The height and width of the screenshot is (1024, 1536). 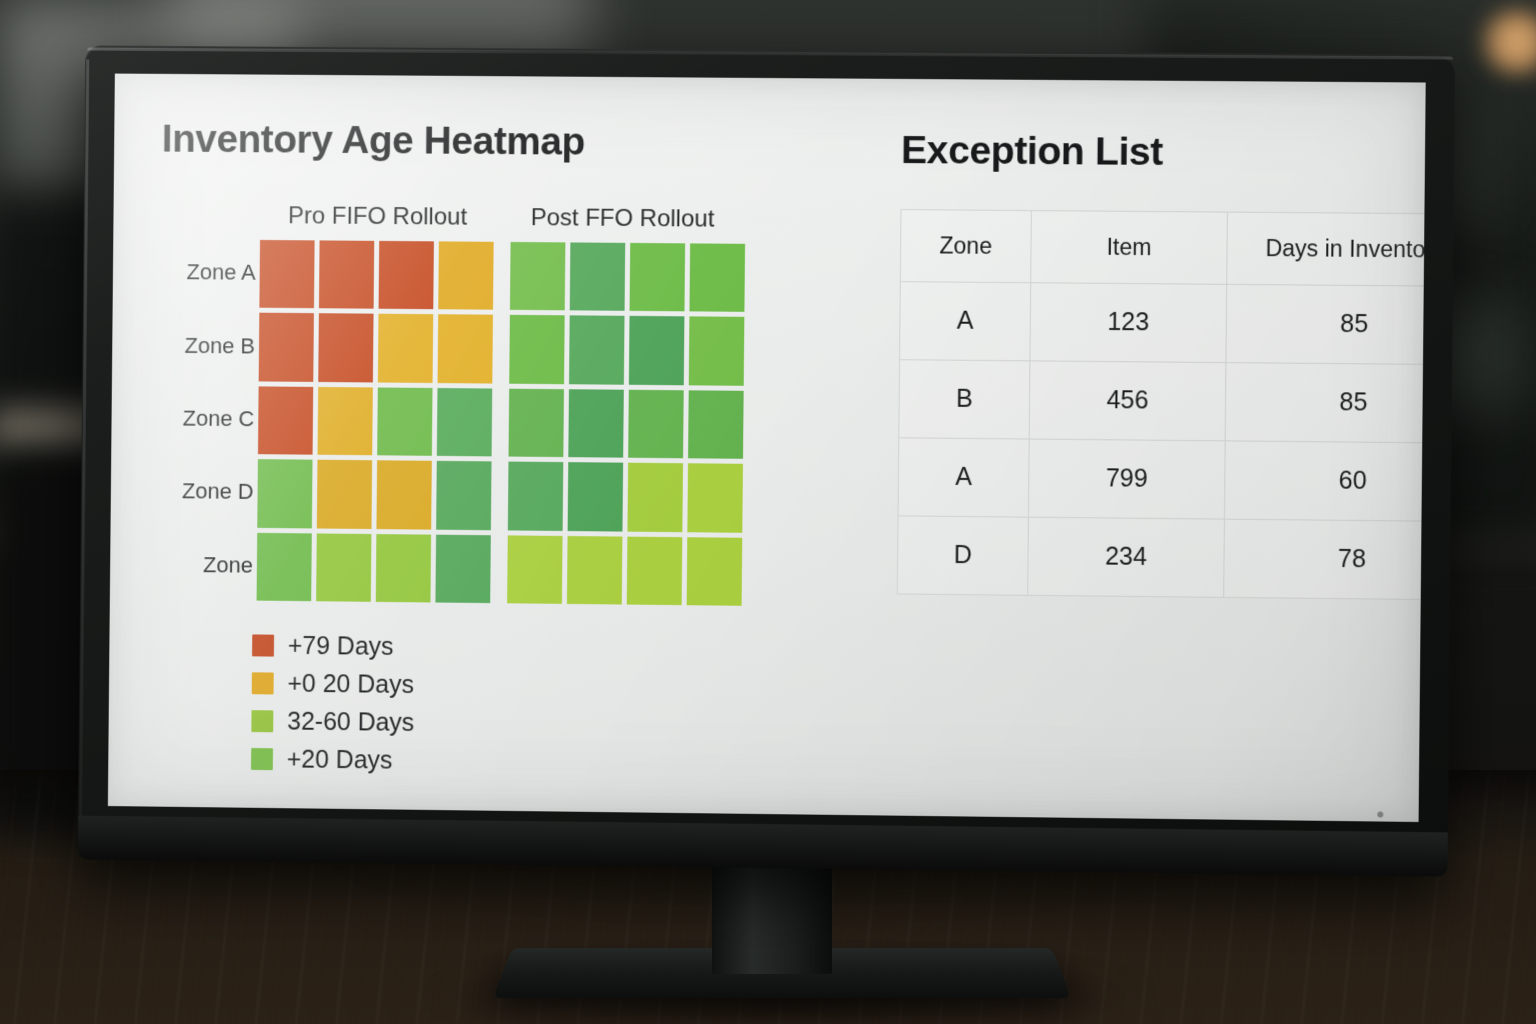 I want to click on exception-list-title: Exception List, so click(x=1032, y=151).